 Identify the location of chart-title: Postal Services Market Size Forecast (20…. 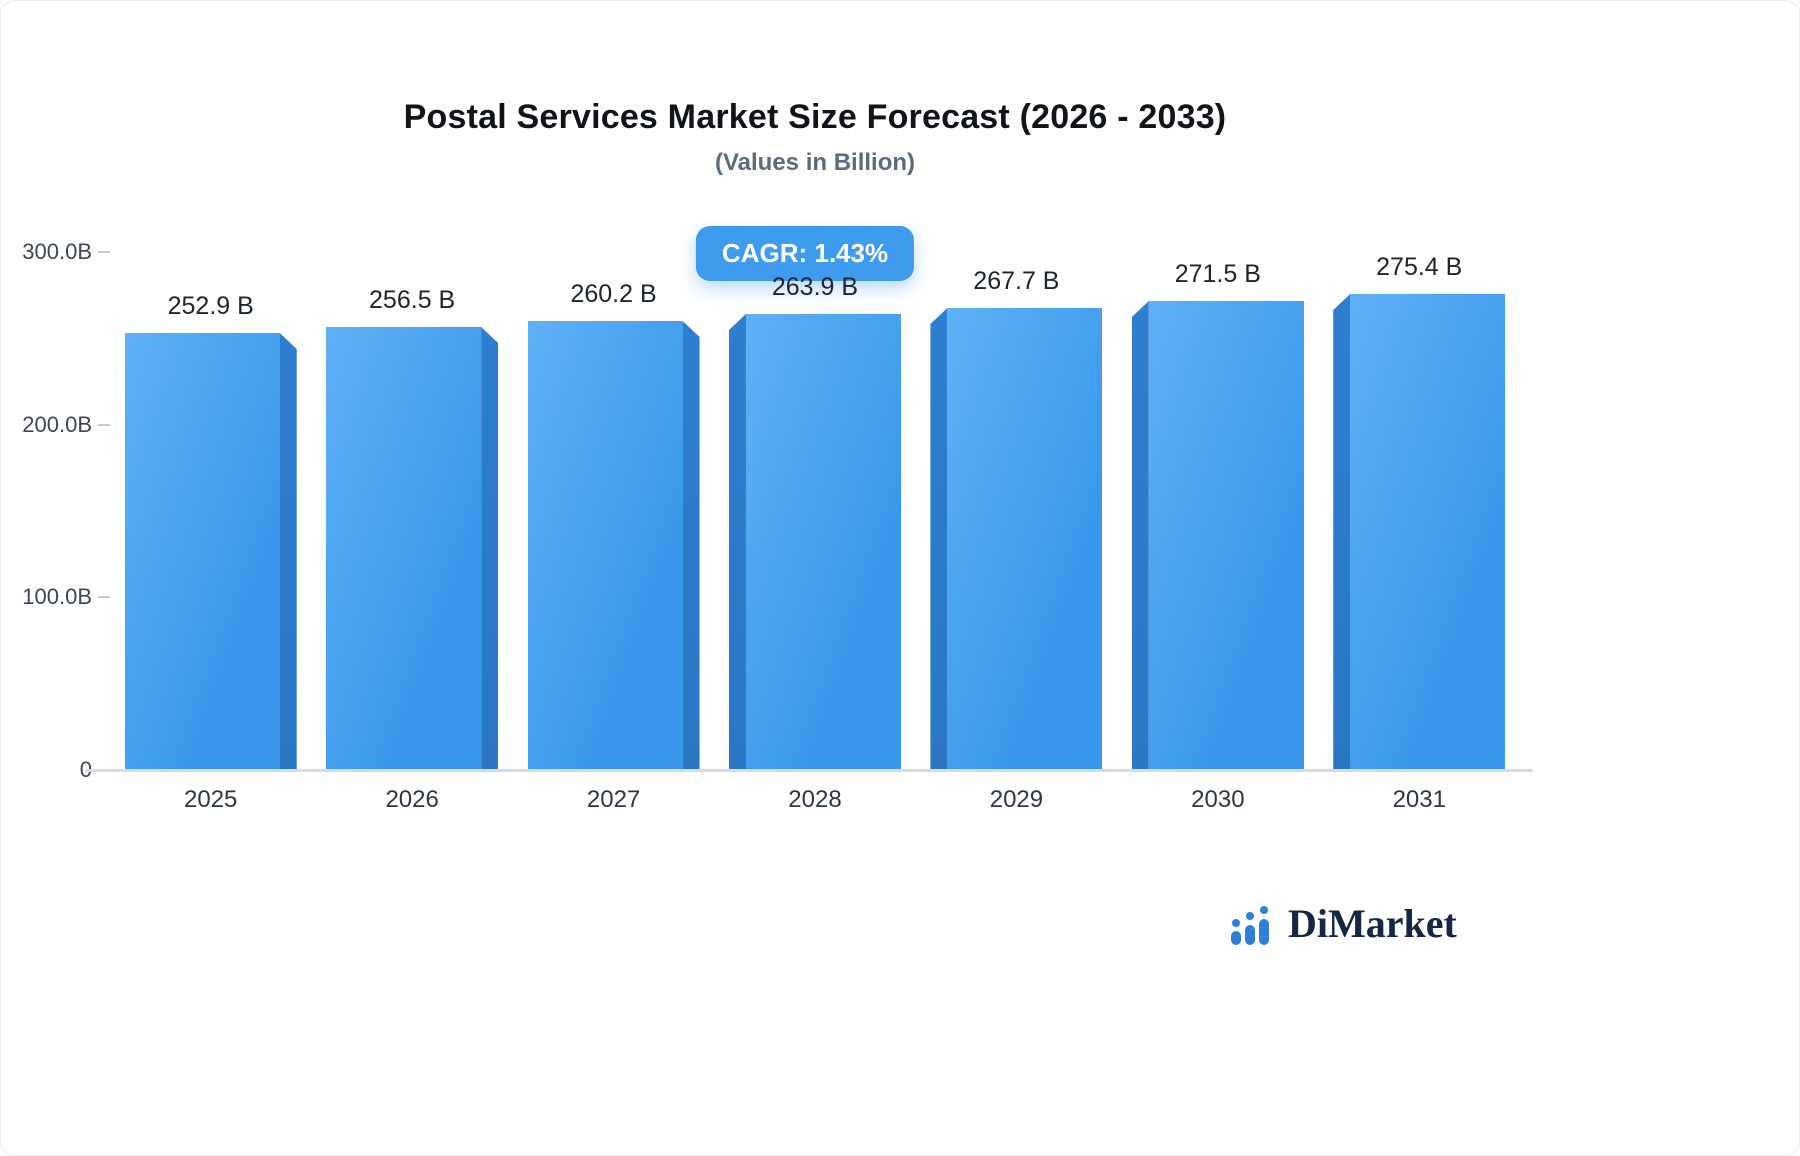
(815, 117).